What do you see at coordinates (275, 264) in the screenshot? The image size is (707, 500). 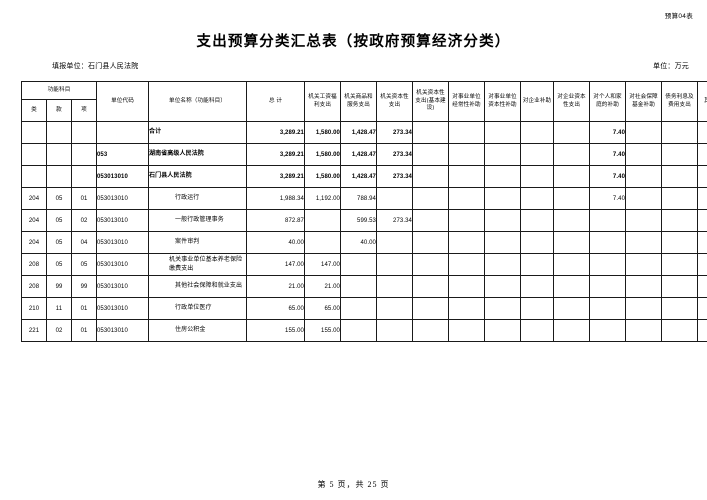 I see `cell-total: 147.00` at bounding box center [275, 264].